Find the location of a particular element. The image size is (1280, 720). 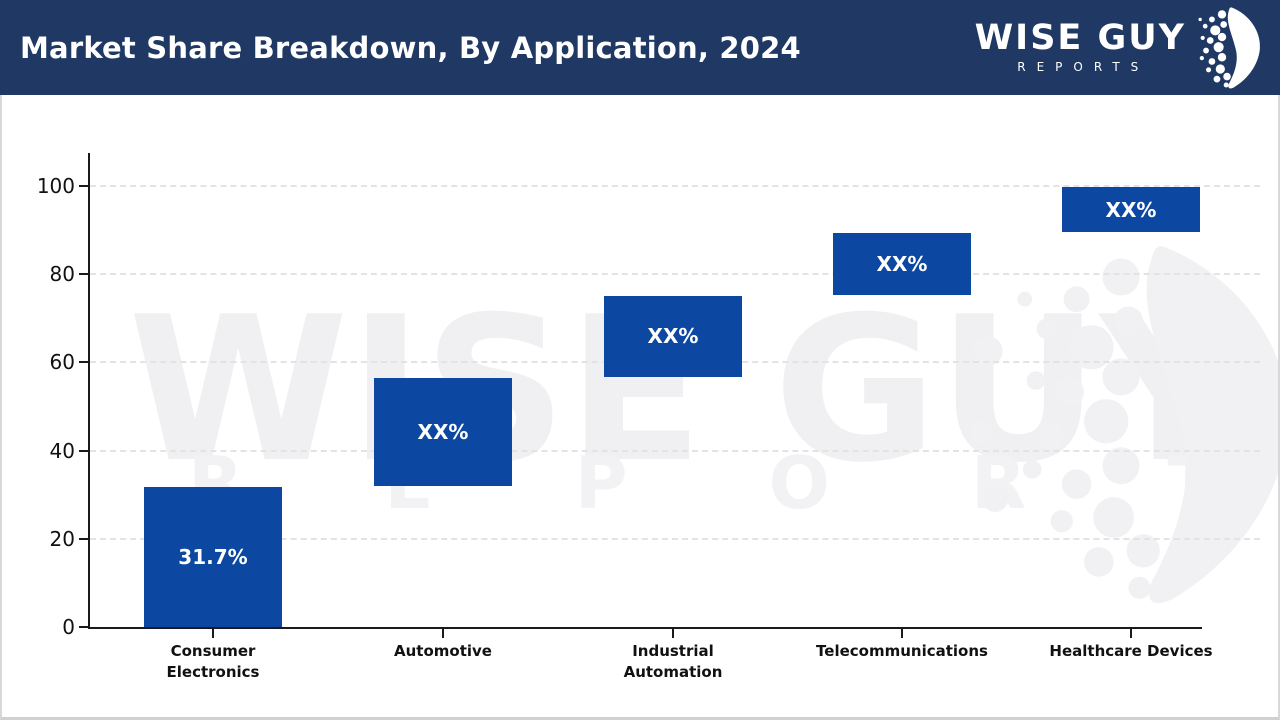

category-label-consumer-electronics: Consumer Electronics is located at coordinates (213, 662).